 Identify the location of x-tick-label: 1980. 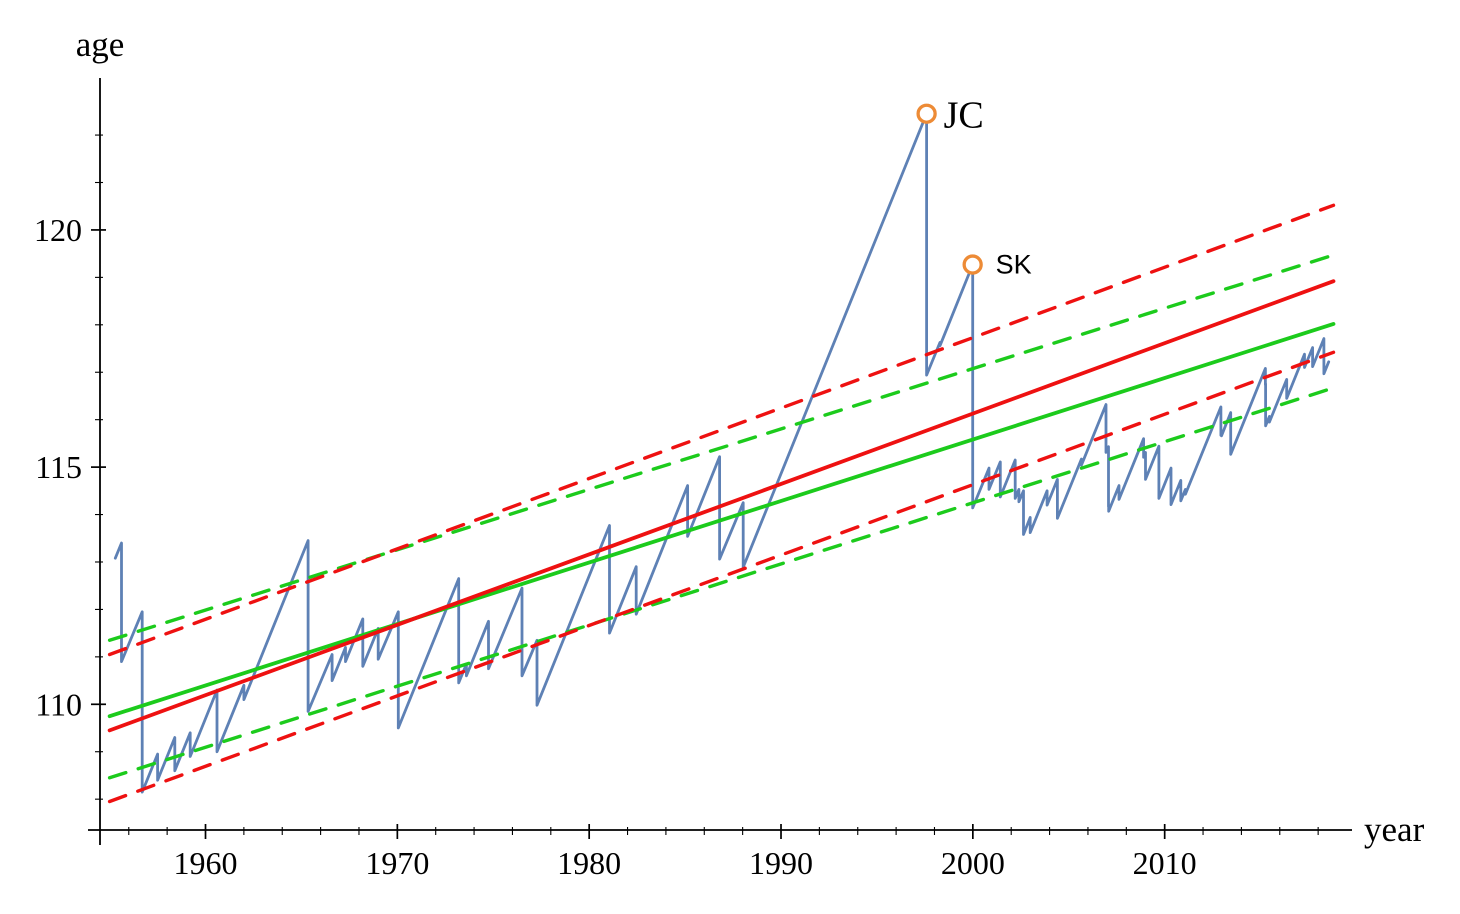
(589, 863).